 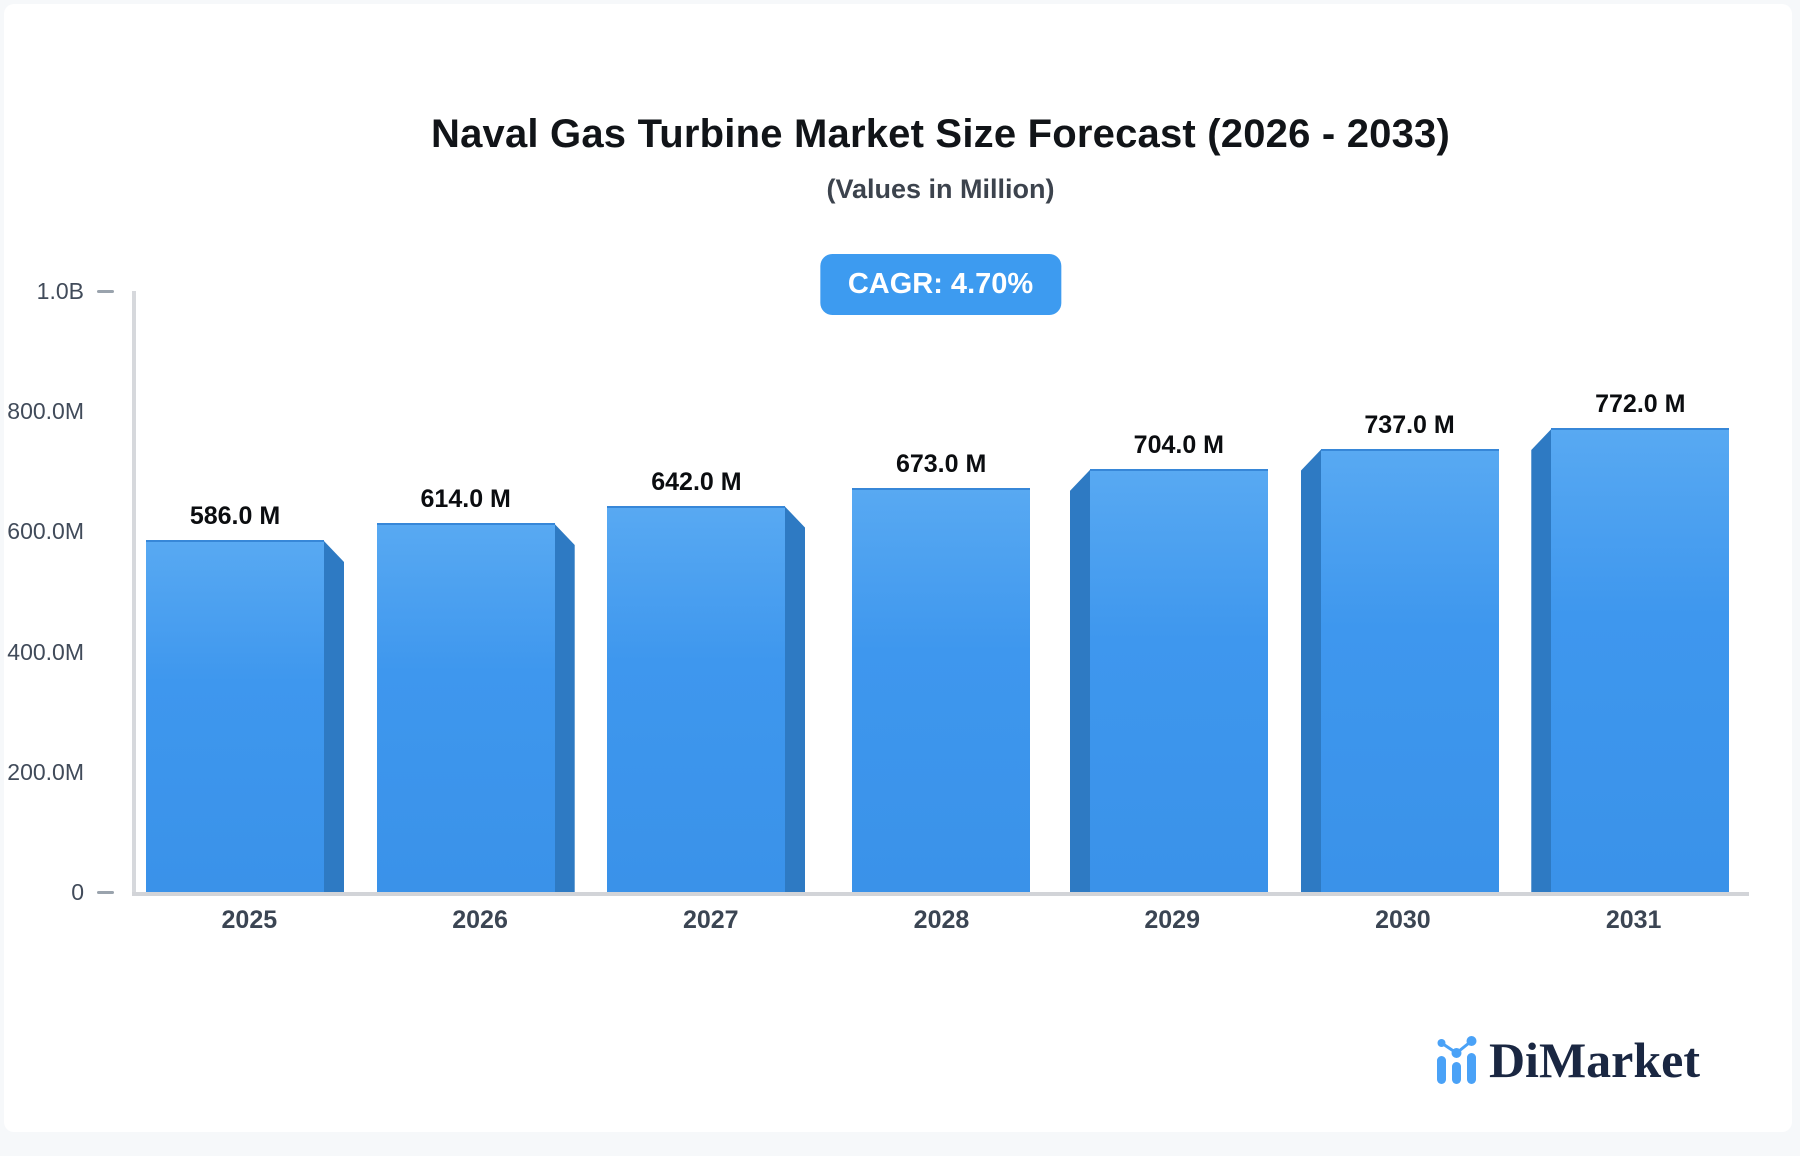 I want to click on x-axis-label-2031: 2031, so click(x=1633, y=920).